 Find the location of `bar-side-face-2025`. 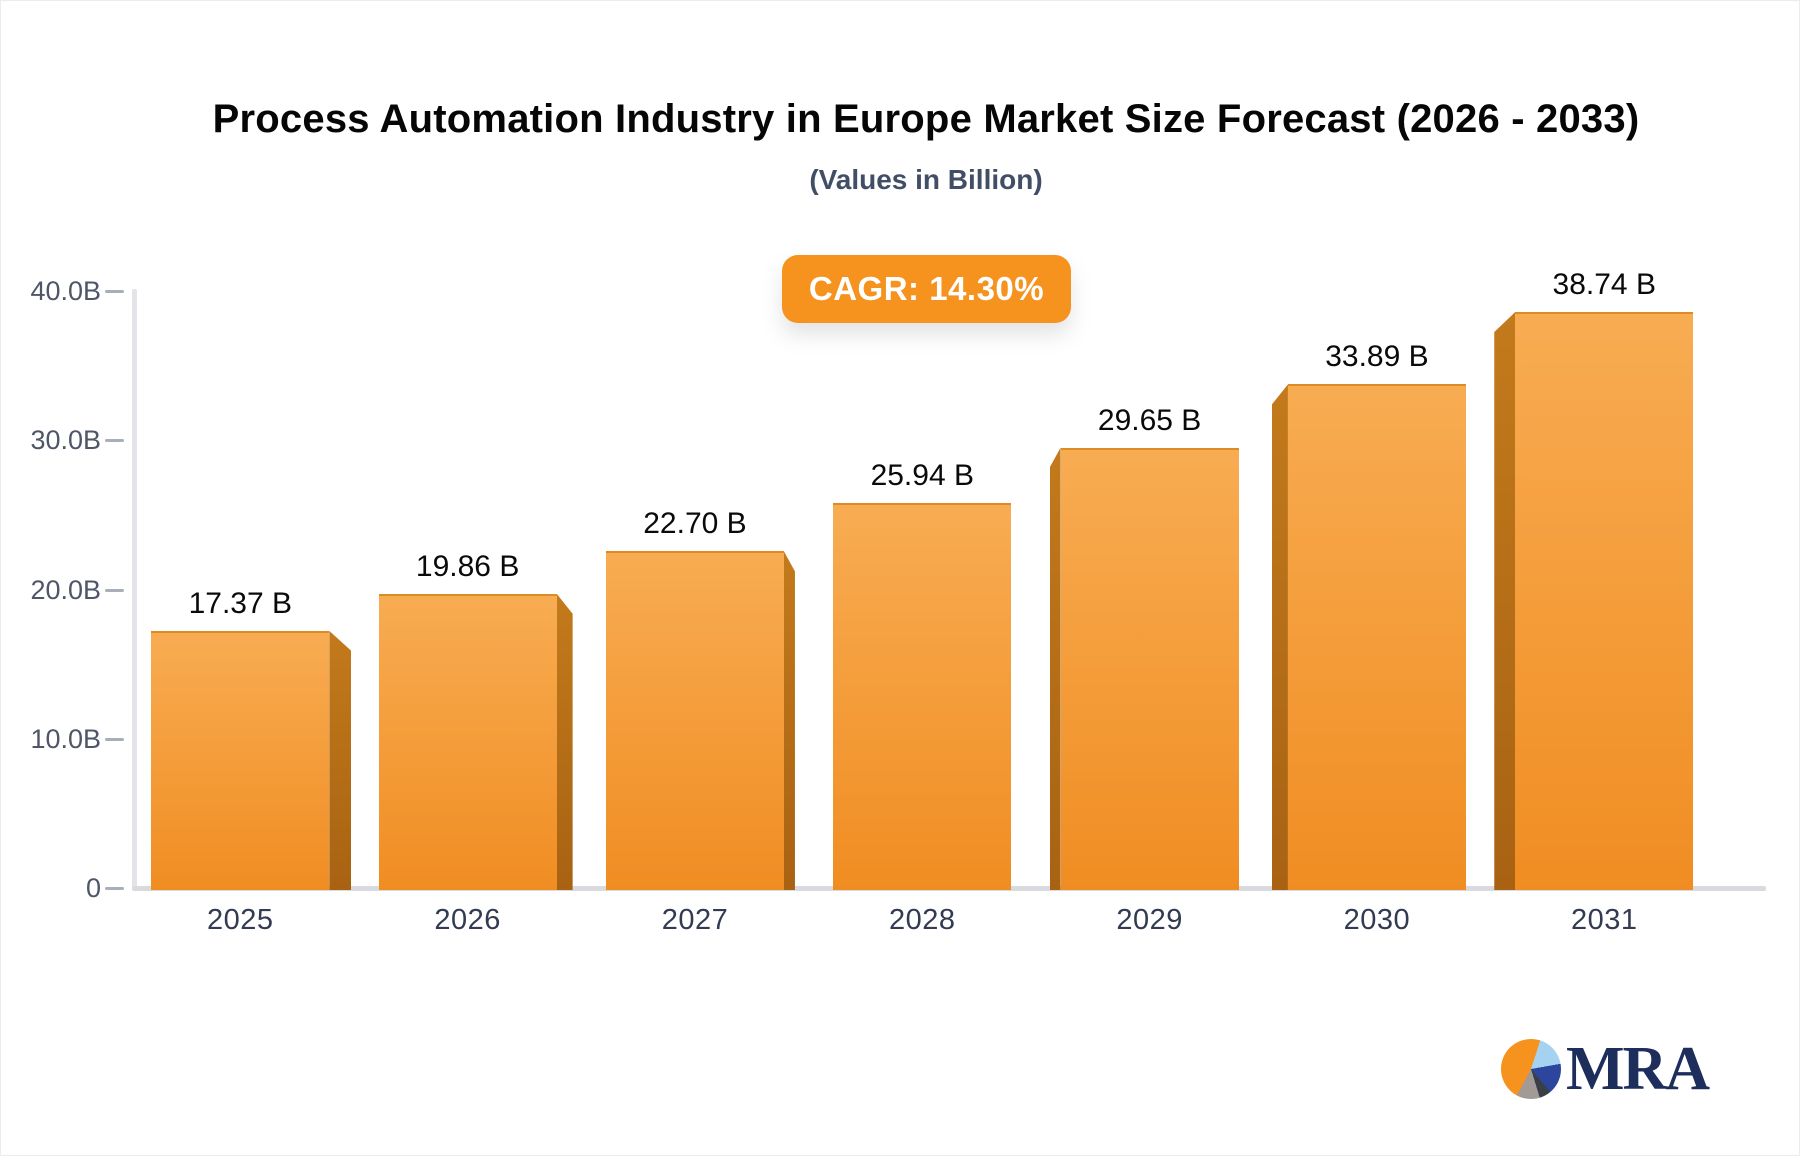

bar-side-face-2025 is located at coordinates (340, 760).